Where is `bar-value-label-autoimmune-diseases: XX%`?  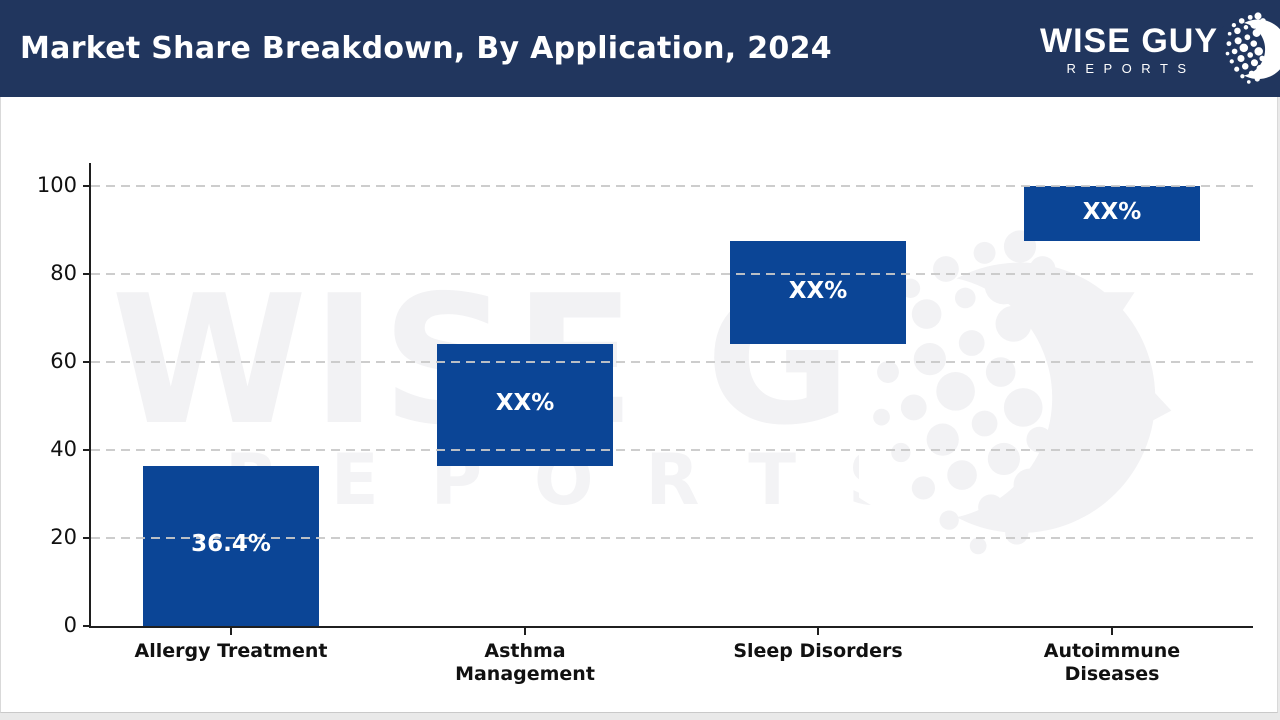 bar-value-label-autoimmune-diseases: XX% is located at coordinates (1112, 211).